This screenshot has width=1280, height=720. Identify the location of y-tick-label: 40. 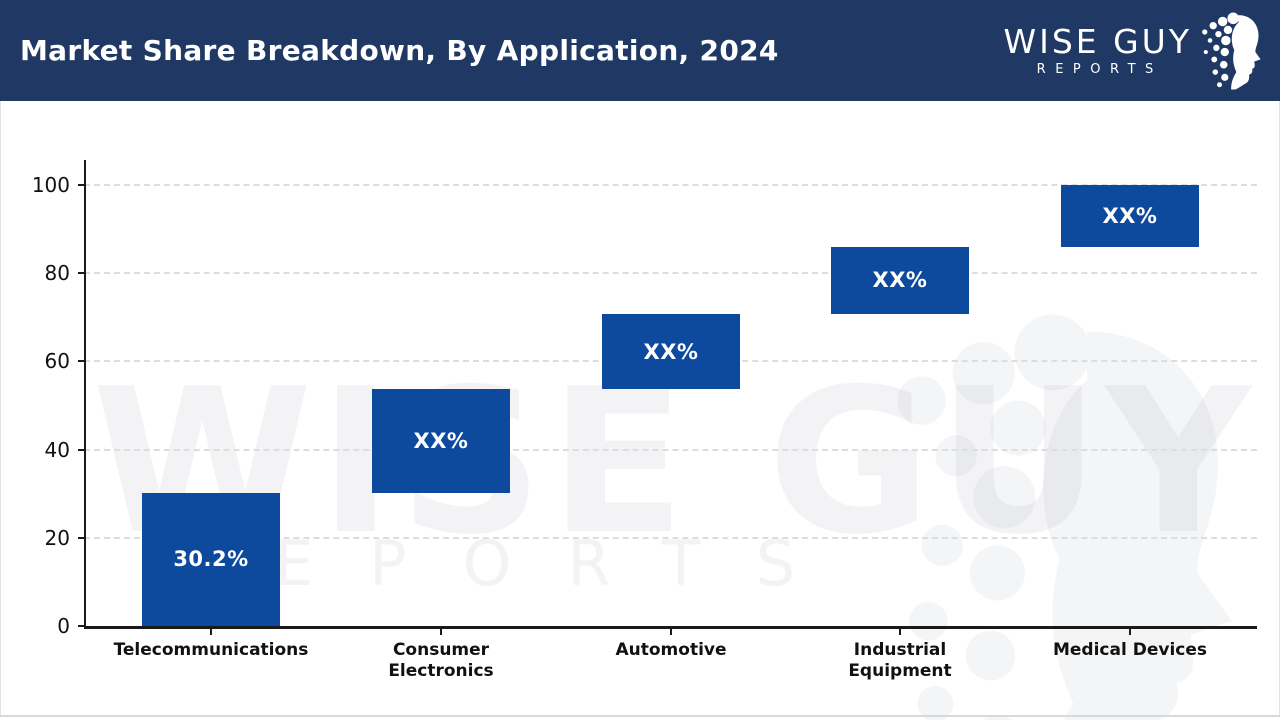
(57, 449).